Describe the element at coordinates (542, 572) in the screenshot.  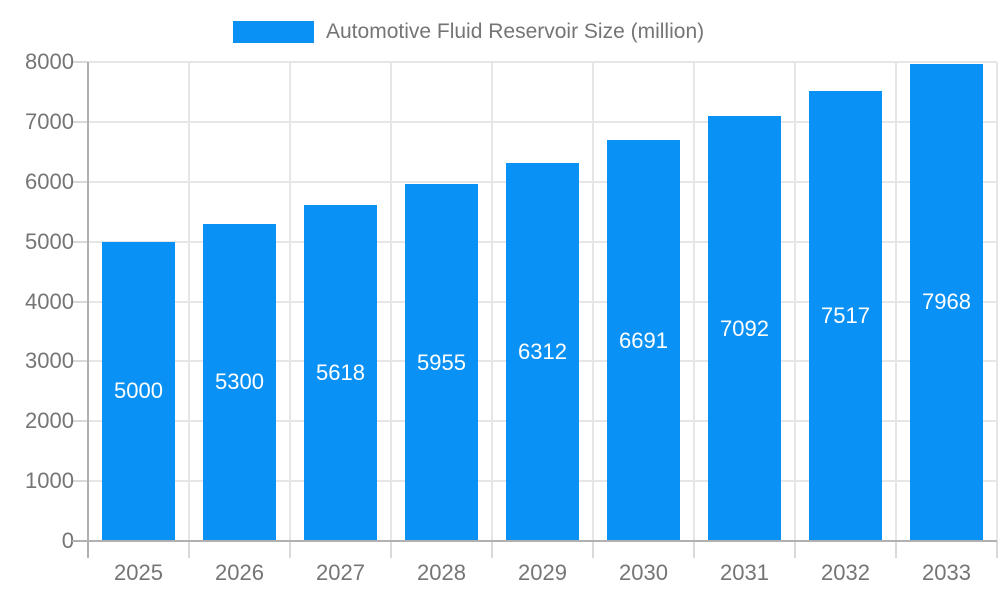
I see `x-axis-label: 2029` at that location.